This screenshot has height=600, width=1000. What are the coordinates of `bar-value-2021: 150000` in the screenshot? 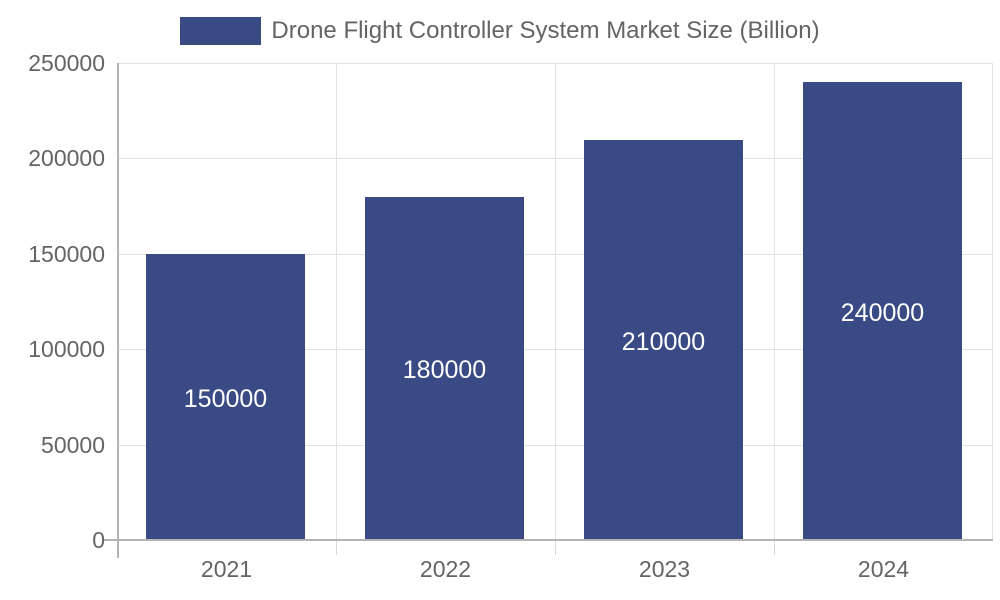 It's located at (225, 399).